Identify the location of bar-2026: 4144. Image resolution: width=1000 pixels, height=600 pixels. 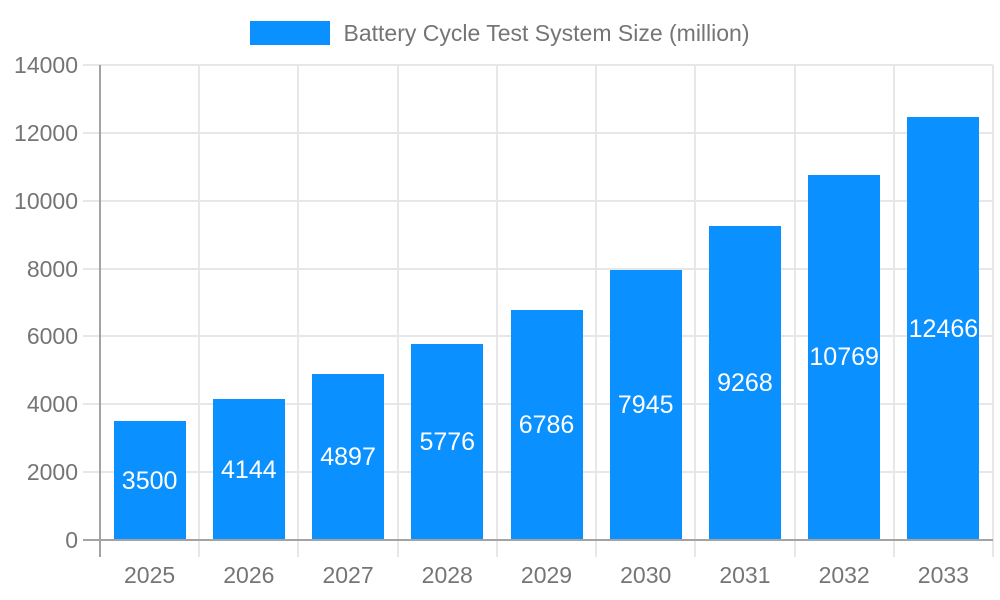
(248, 469).